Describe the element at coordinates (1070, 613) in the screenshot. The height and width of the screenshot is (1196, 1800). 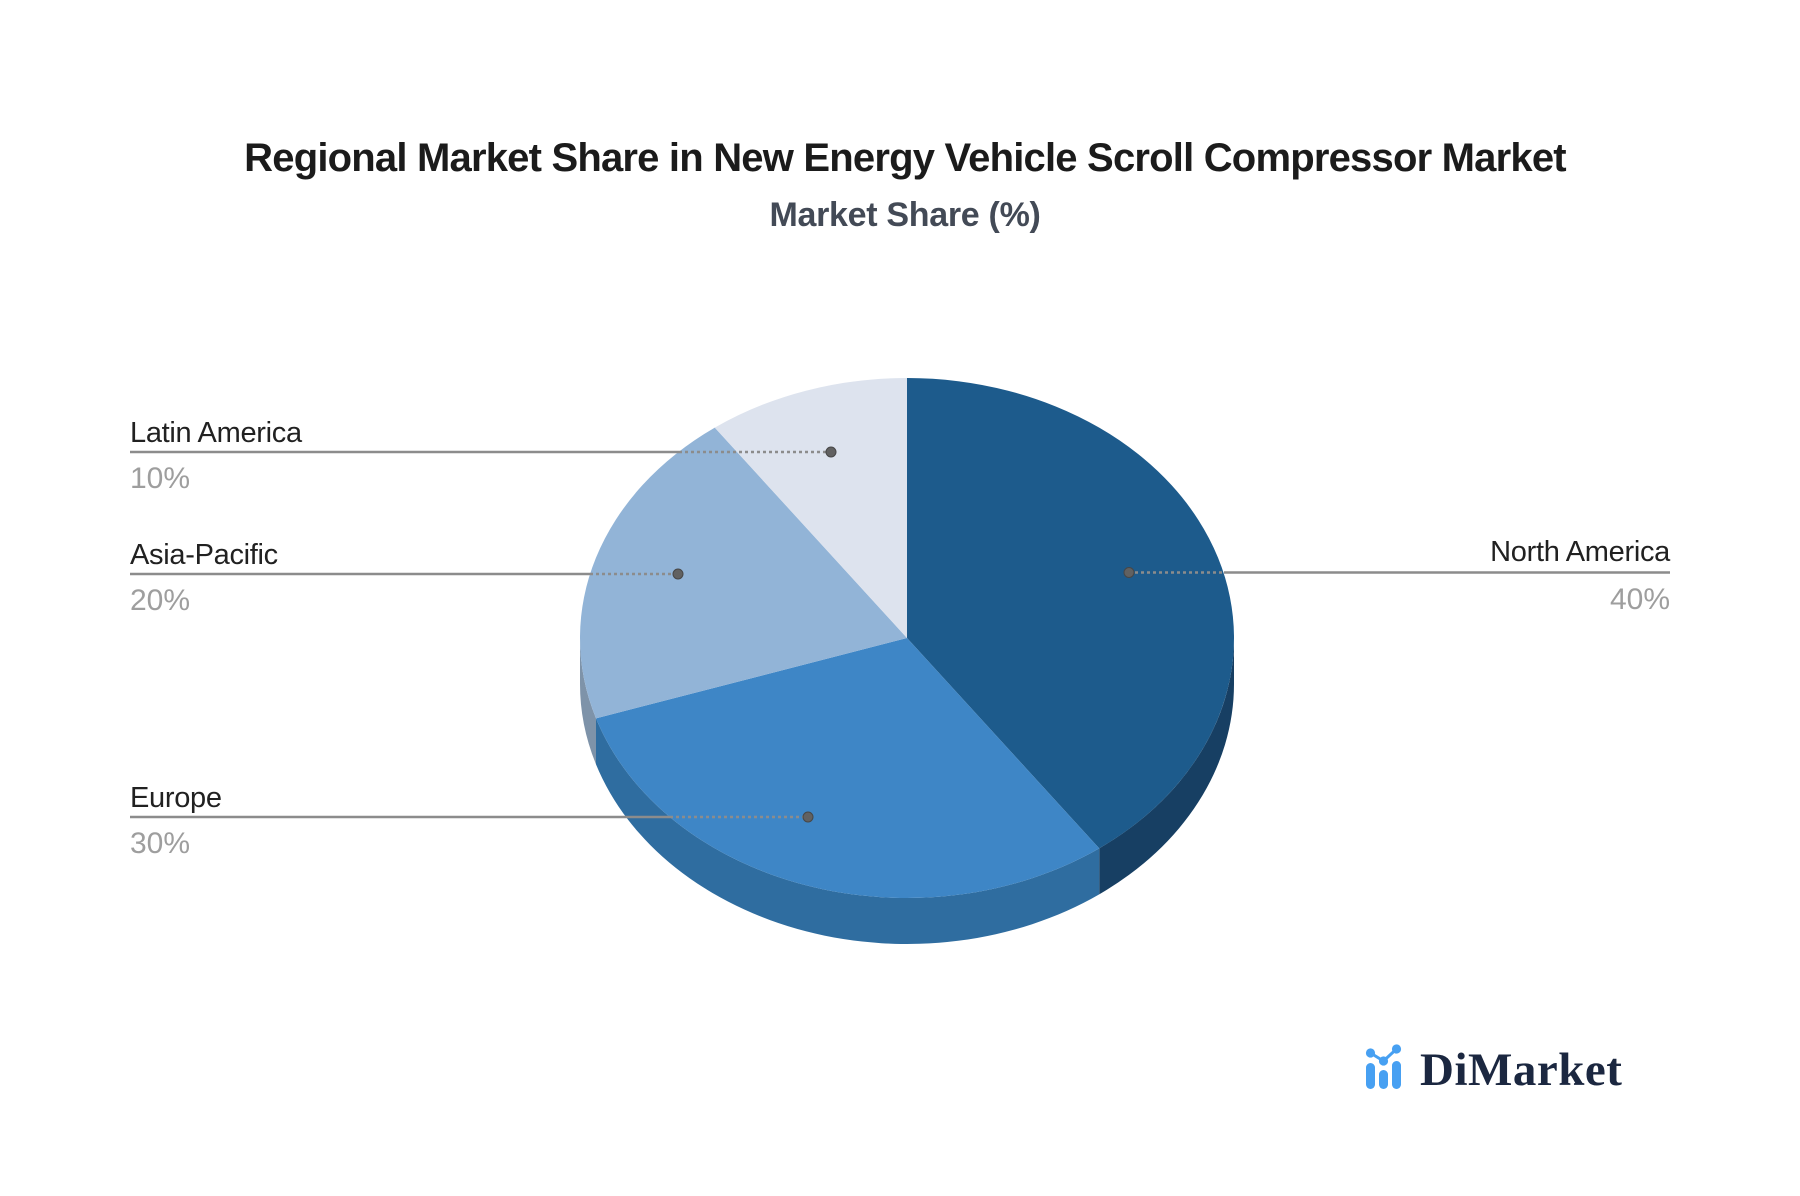
I see `pie-slice-North America` at that location.